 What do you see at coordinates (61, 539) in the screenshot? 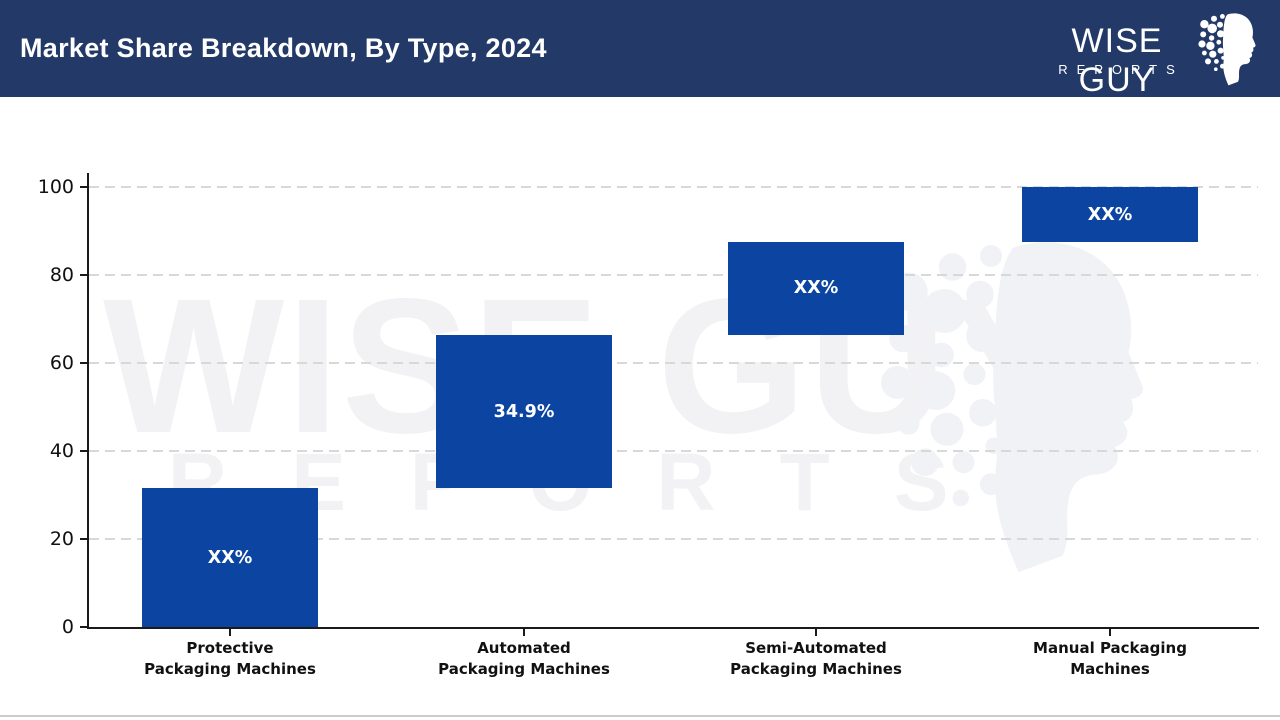
I see `y-tick-label: 20` at bounding box center [61, 539].